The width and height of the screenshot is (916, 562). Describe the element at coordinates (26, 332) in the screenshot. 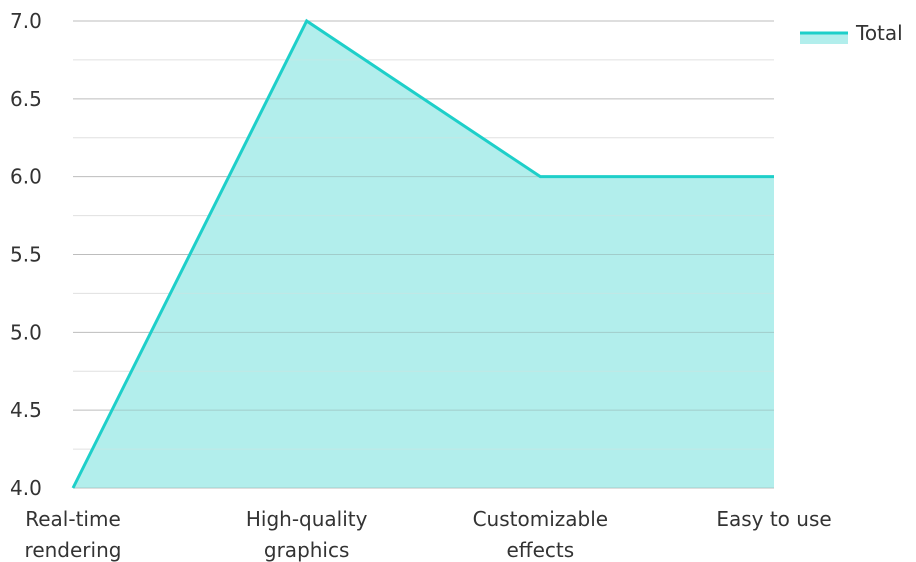

I see `y-tick-label: 5.0` at that location.